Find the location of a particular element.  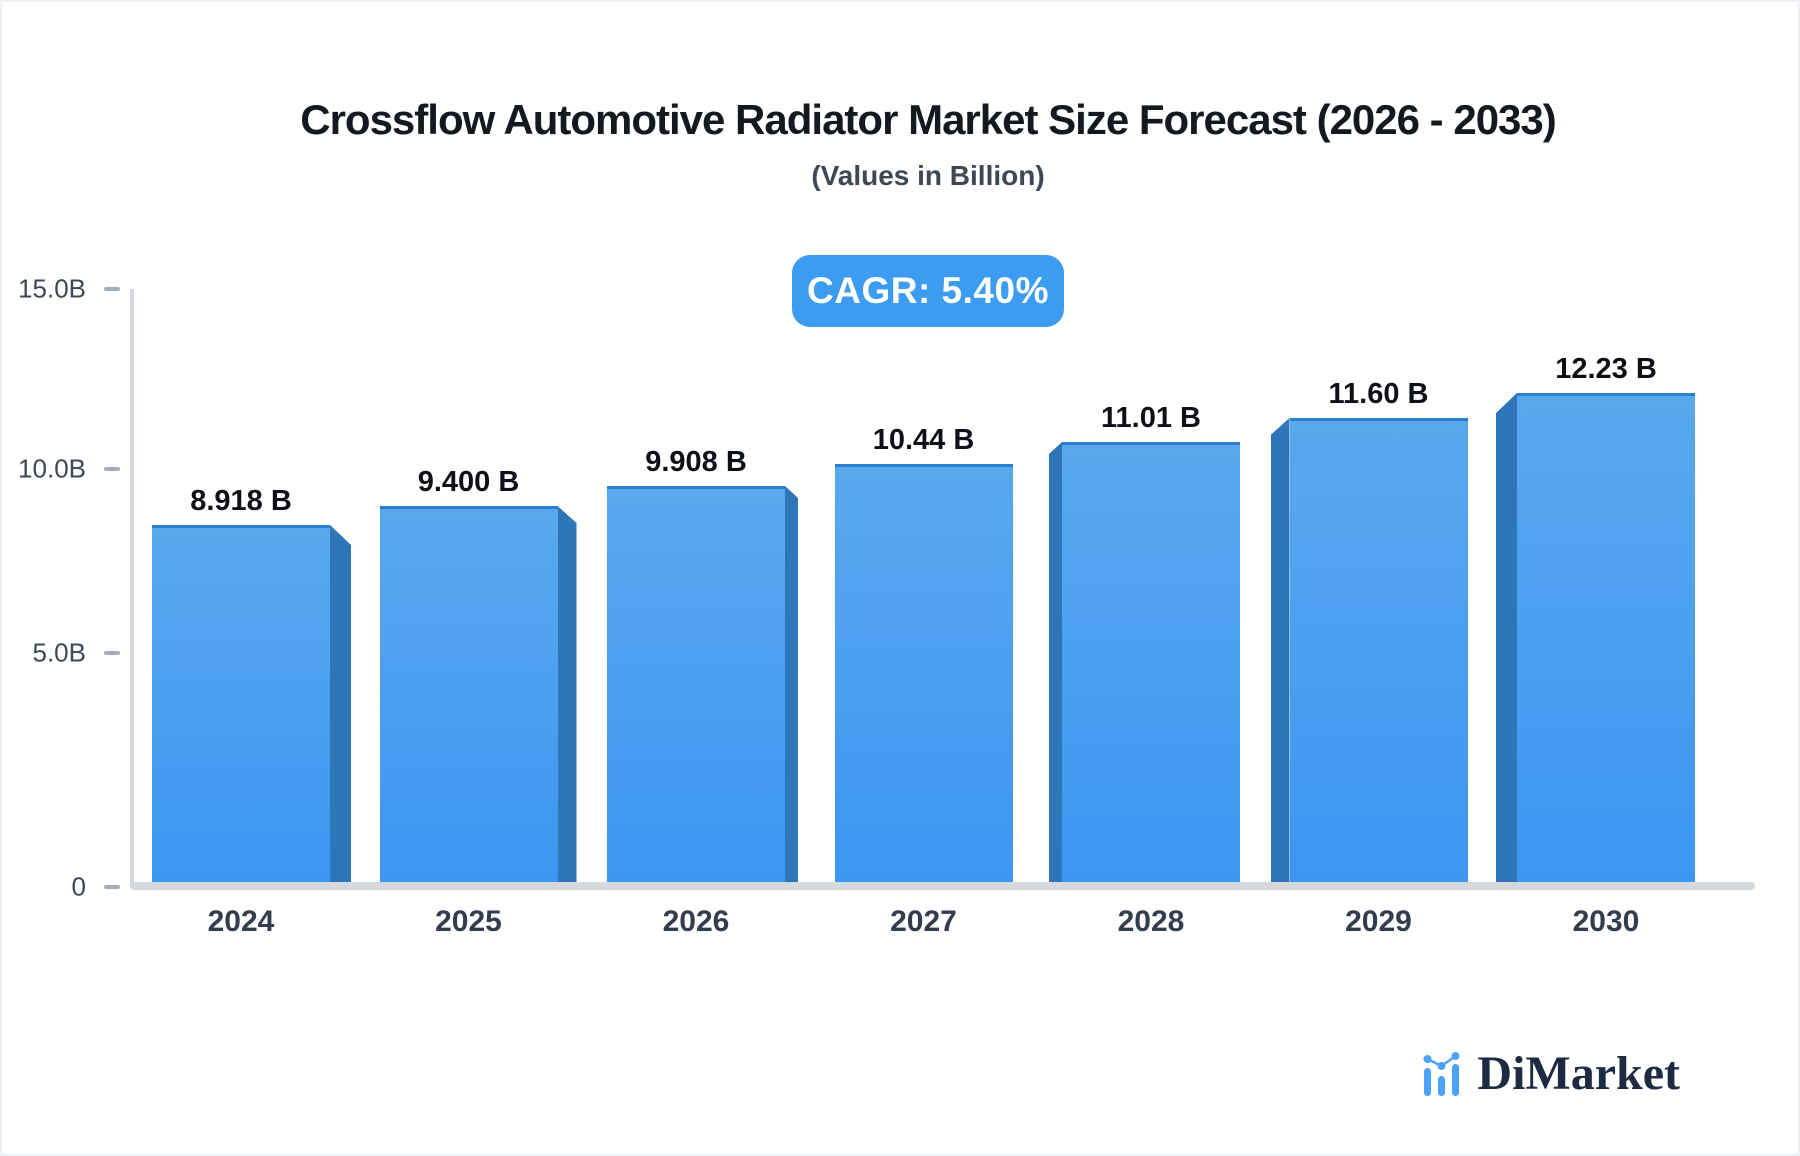

x-axis-label-2029: 2029 is located at coordinates (1378, 921).